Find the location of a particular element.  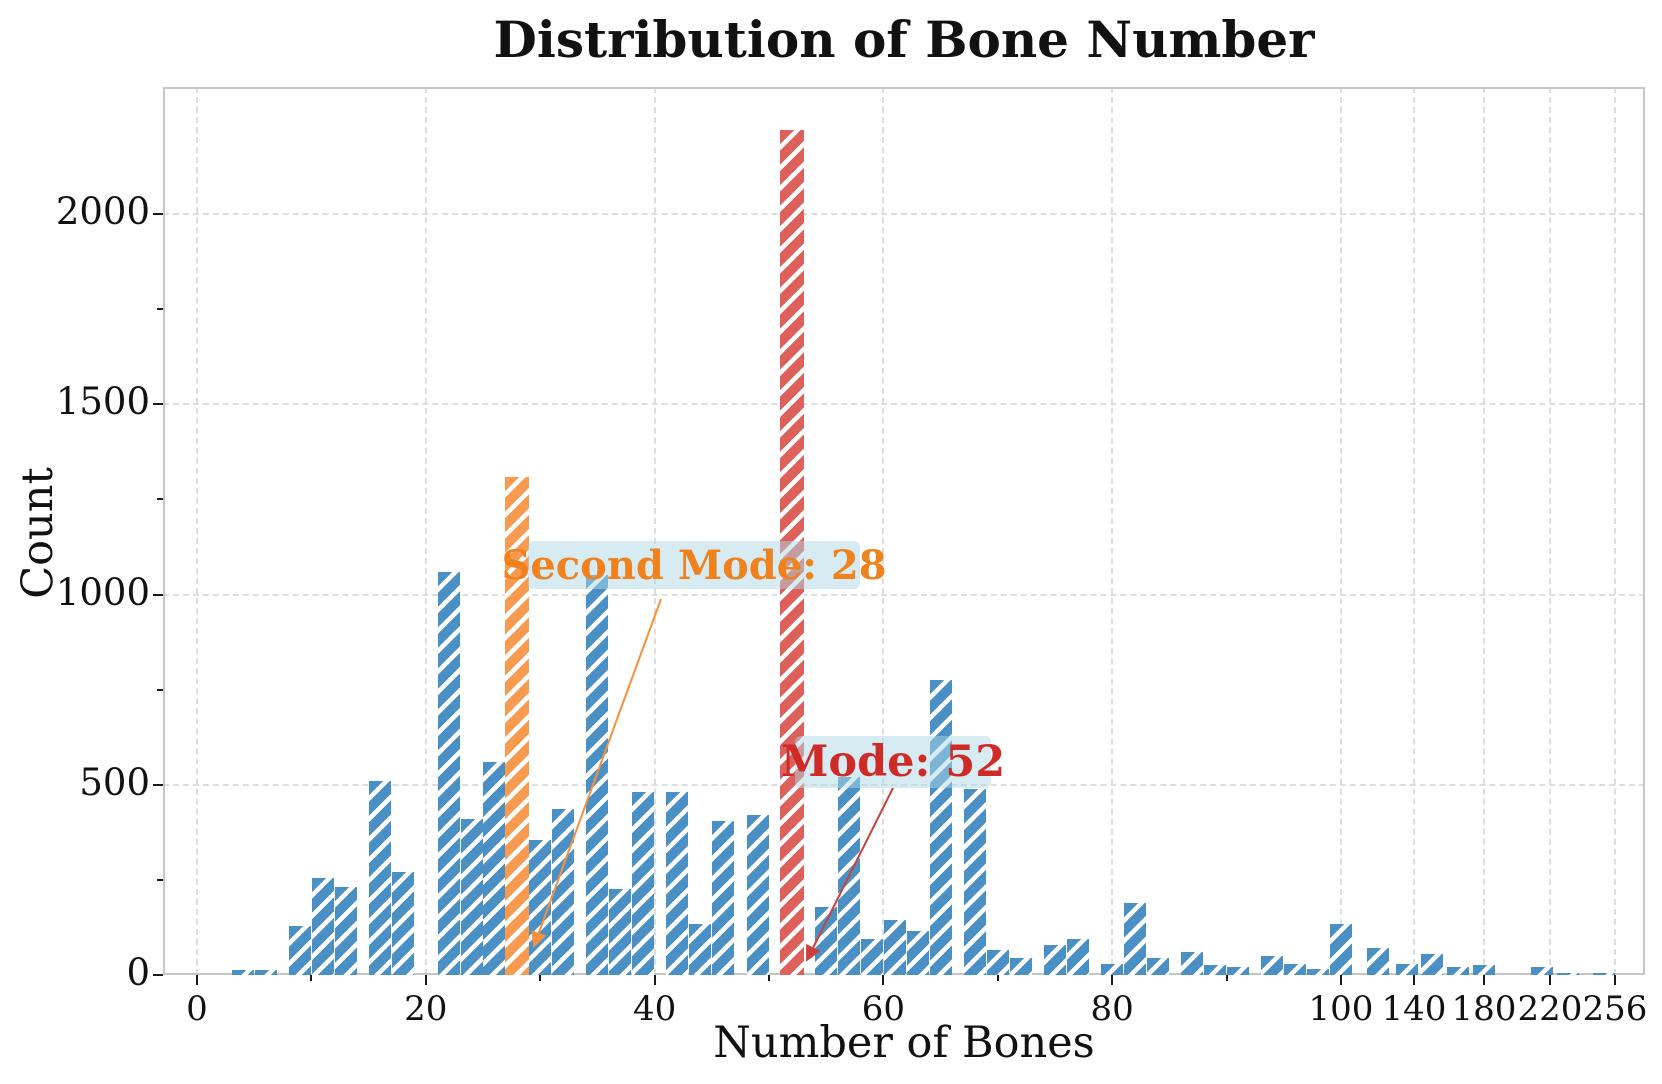

x-tick-label-20: 20 is located at coordinates (426, 1009).